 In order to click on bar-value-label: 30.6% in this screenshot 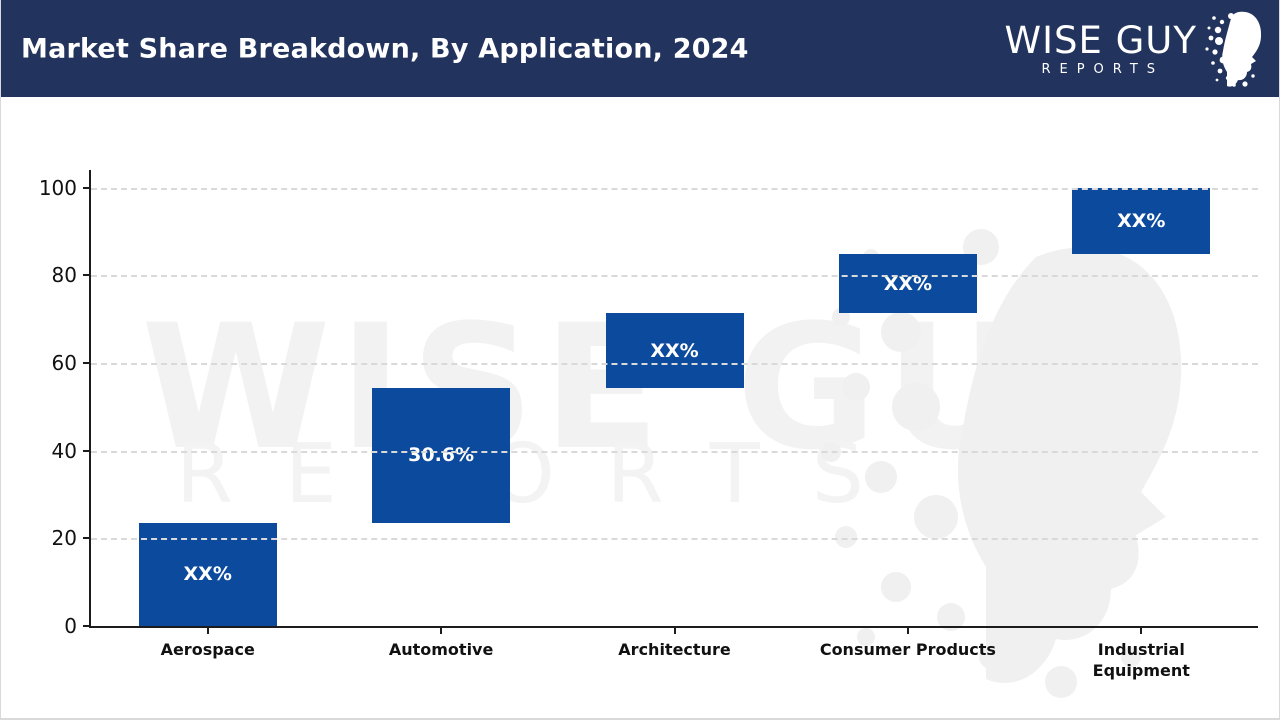, I will do `click(441, 455)`.